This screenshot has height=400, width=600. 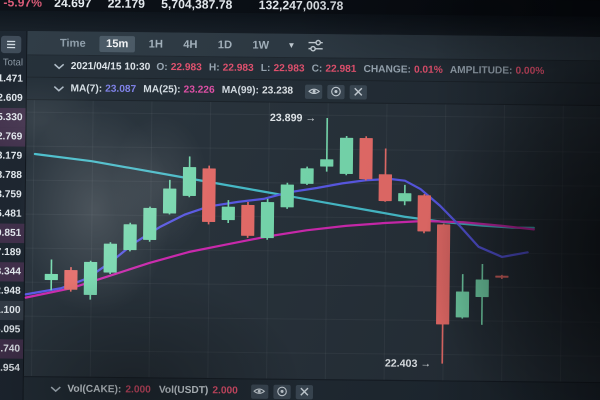 What do you see at coordinates (225, 391) in the screenshot?
I see `vol-usdt-value: 2.000` at bounding box center [225, 391].